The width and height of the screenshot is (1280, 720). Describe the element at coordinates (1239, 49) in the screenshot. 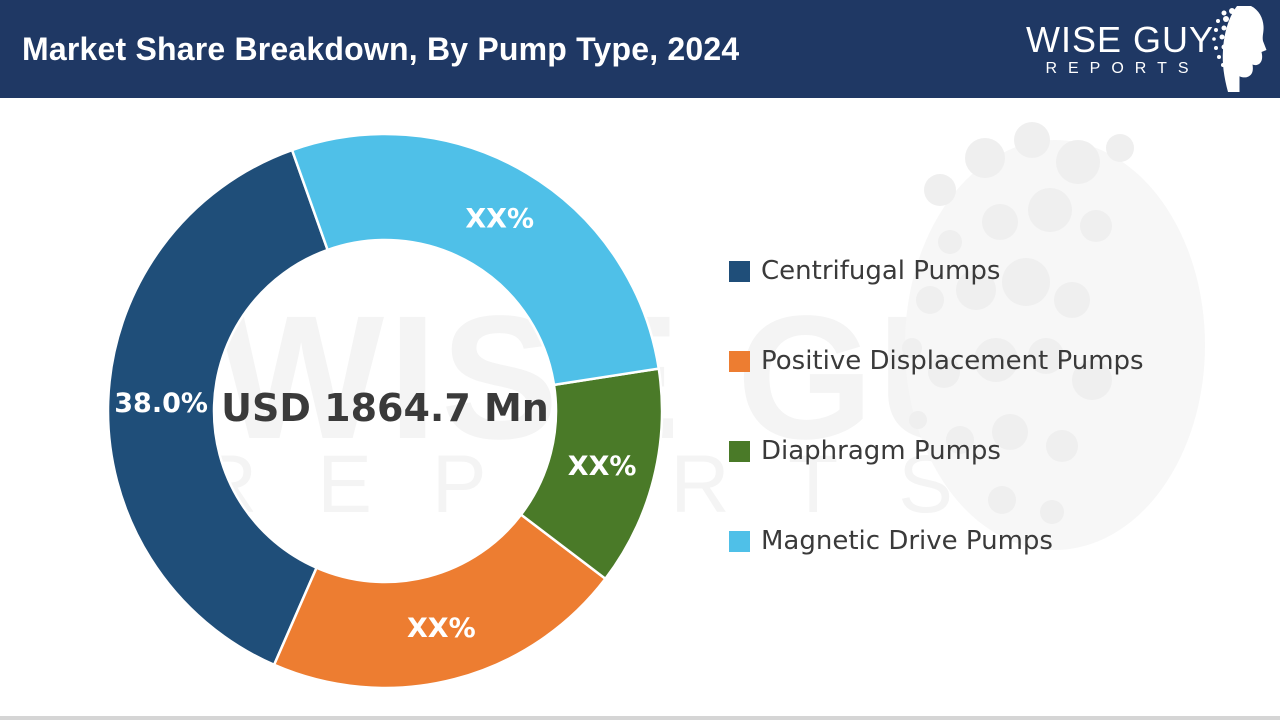

I see `dotted-head-profile-icon` at that location.